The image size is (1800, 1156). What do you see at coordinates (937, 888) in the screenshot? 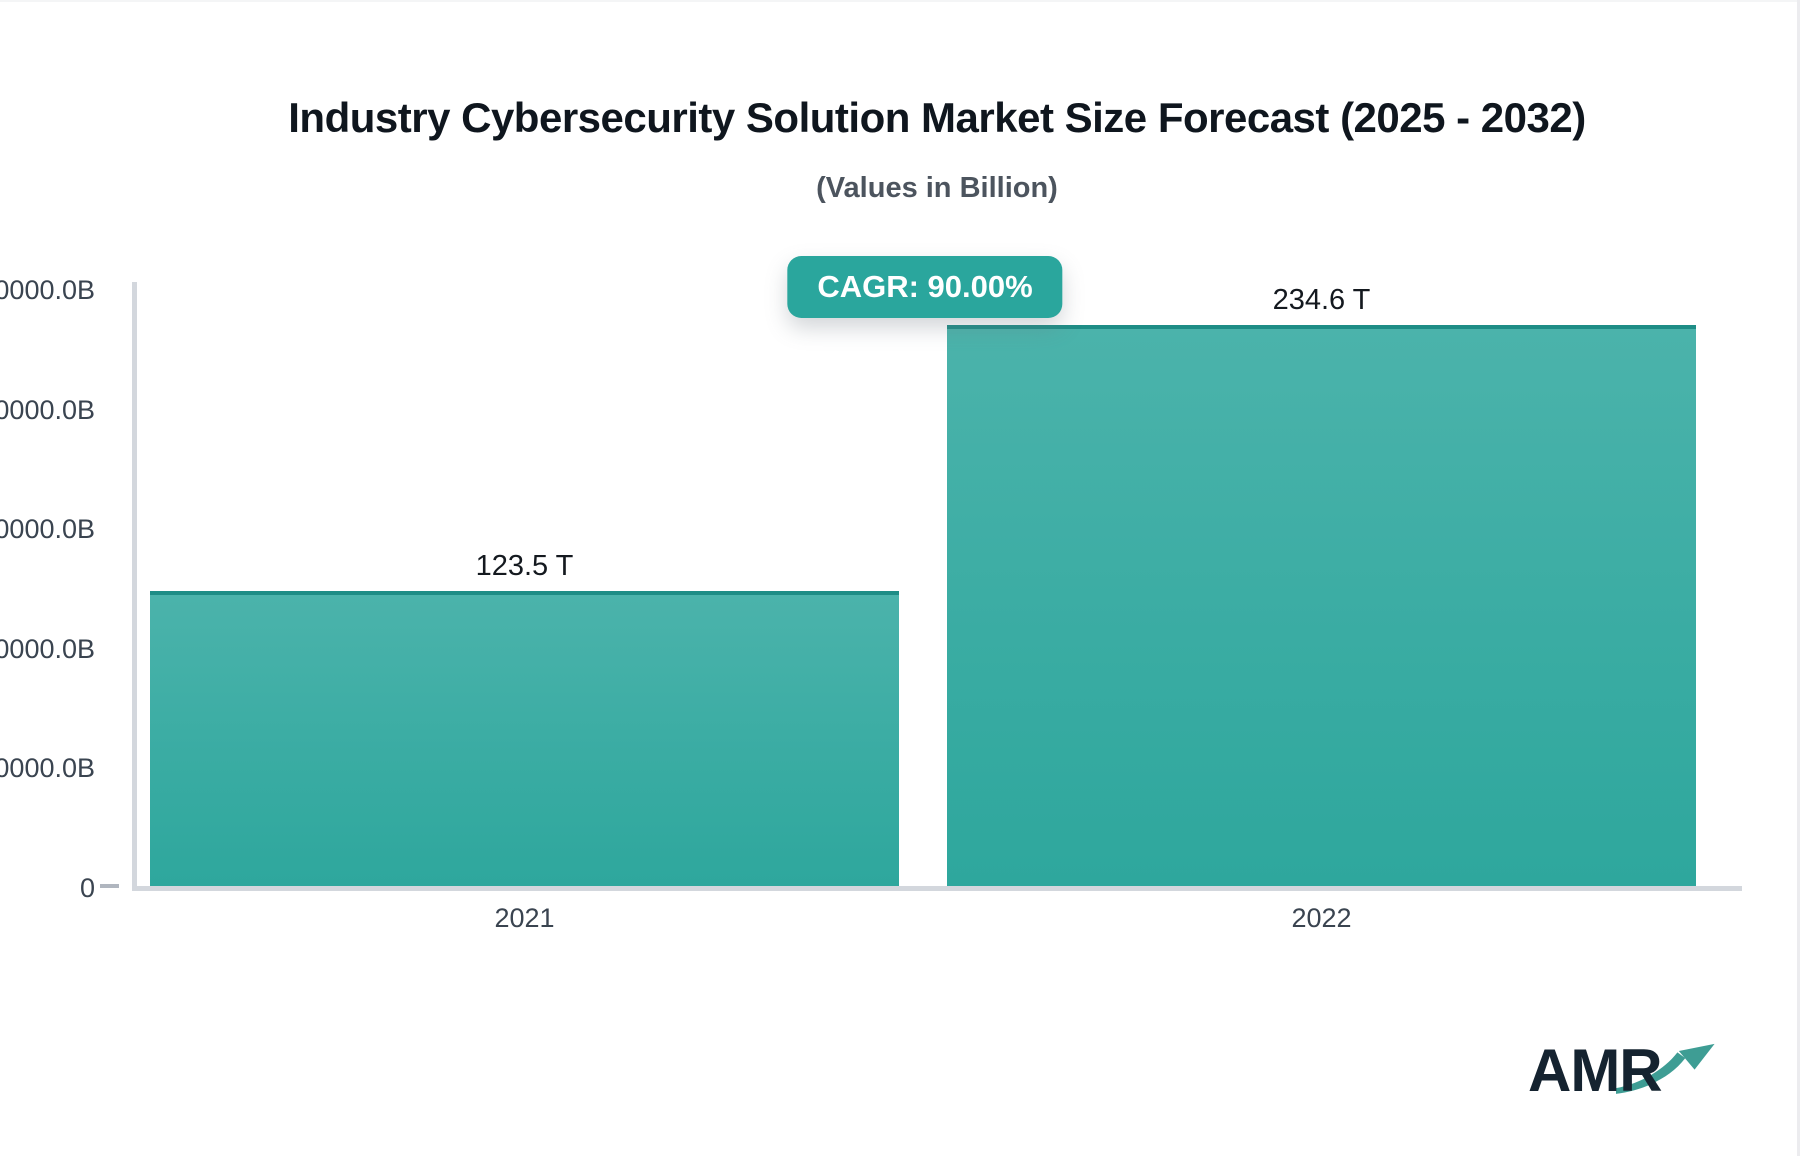
I see `x-axis-line` at bounding box center [937, 888].